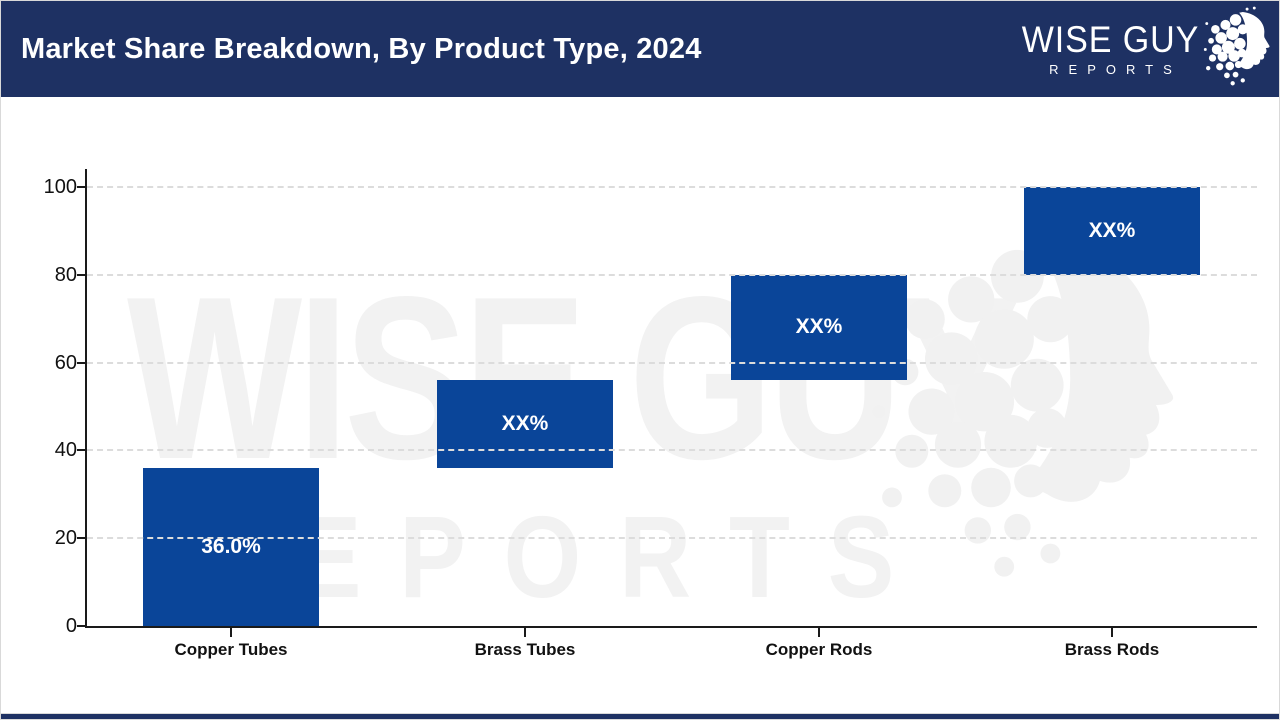  Describe the element at coordinates (1115, 69) in the screenshot. I see `brand-subname: REPORTS` at that location.